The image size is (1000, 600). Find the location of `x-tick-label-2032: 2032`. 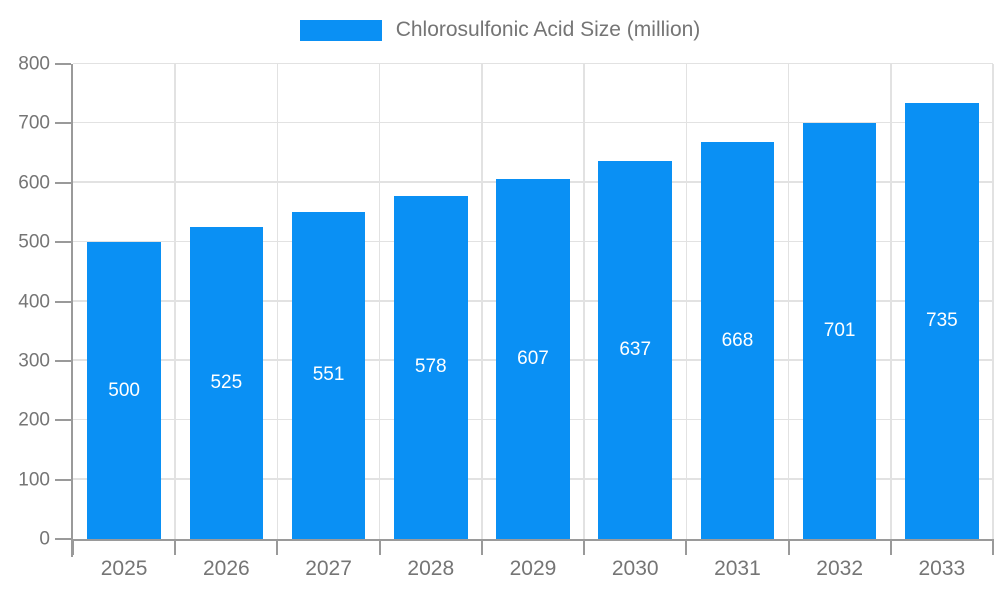

x-tick-label-2032: 2032 is located at coordinates (839, 568).